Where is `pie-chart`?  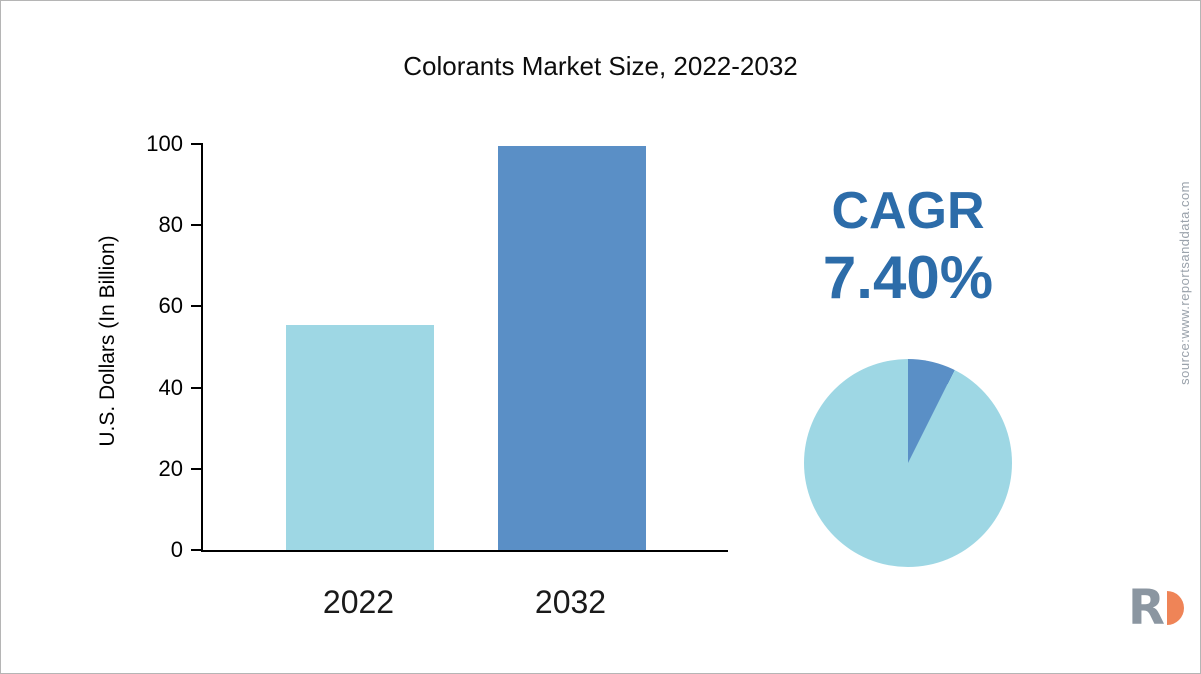 pie-chart is located at coordinates (908, 462).